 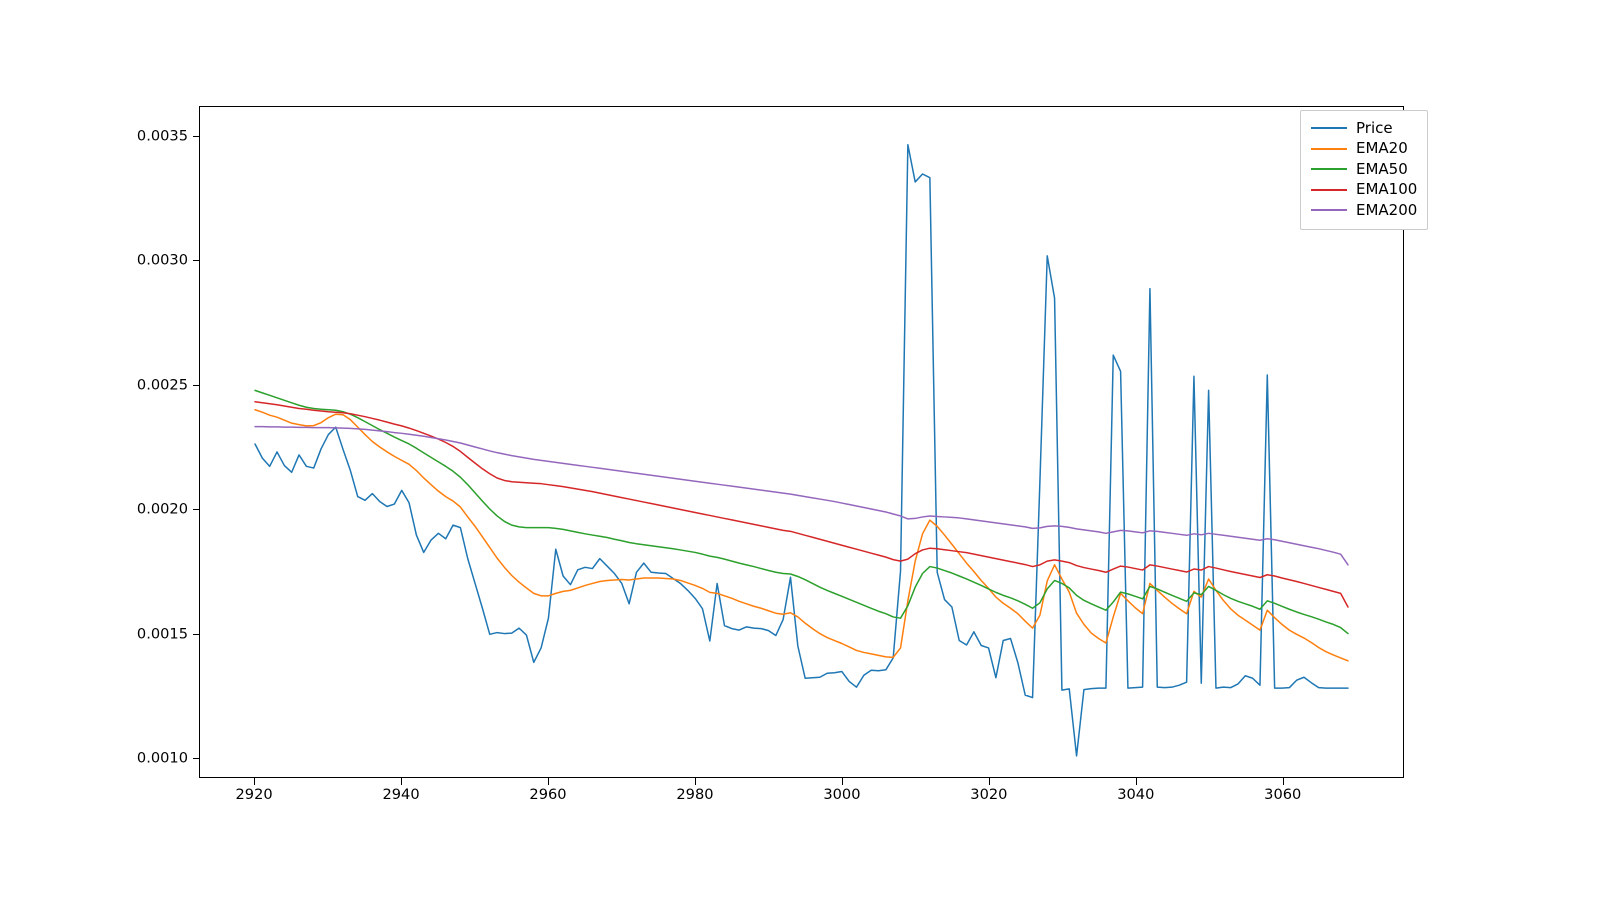 I want to click on y-tick-label: 0.0020, so click(x=162, y=509).